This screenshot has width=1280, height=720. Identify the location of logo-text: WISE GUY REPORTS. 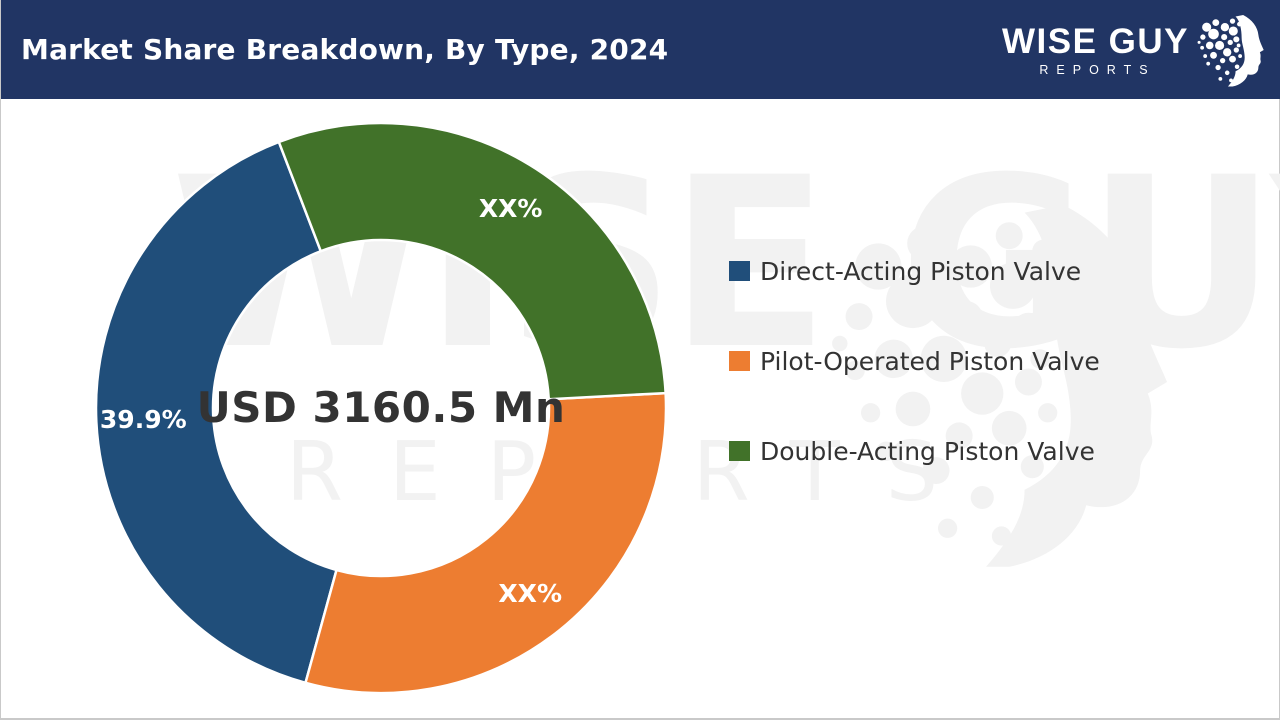
(1095, 50).